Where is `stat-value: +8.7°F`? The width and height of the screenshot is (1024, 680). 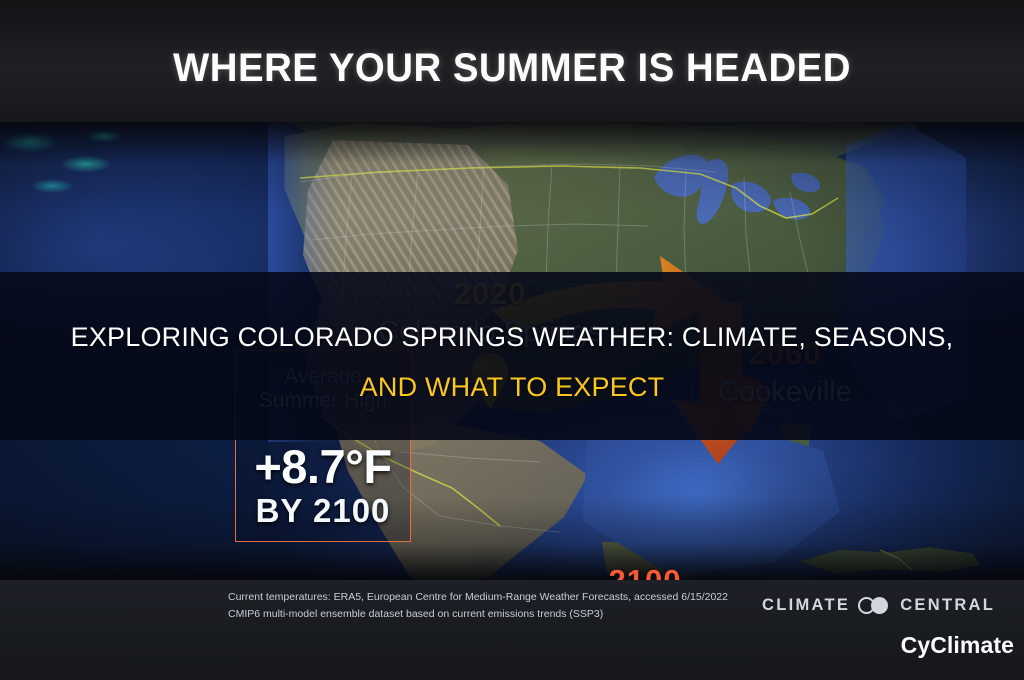
stat-value: +8.7°F is located at coordinates (323, 466).